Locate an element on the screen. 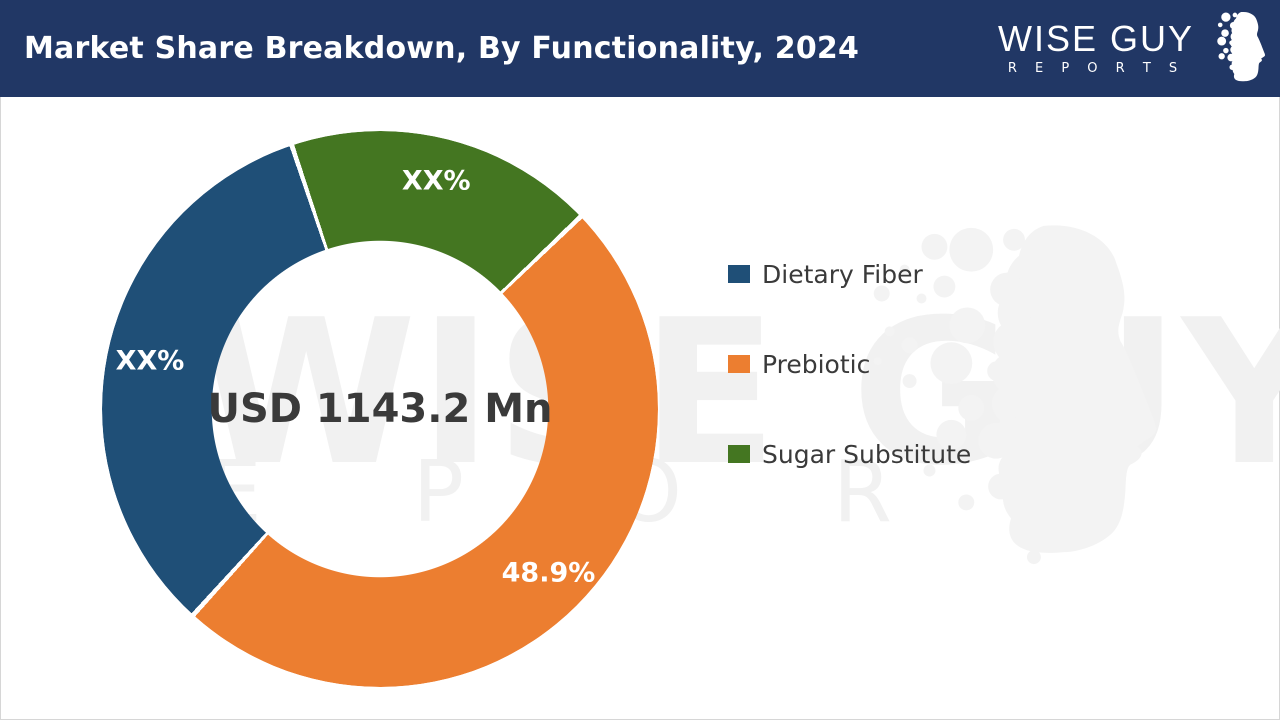 This screenshot has height=720, width=1280. logo-wordmark: WISE GUY R E P O R T S is located at coordinates (1095, 47).